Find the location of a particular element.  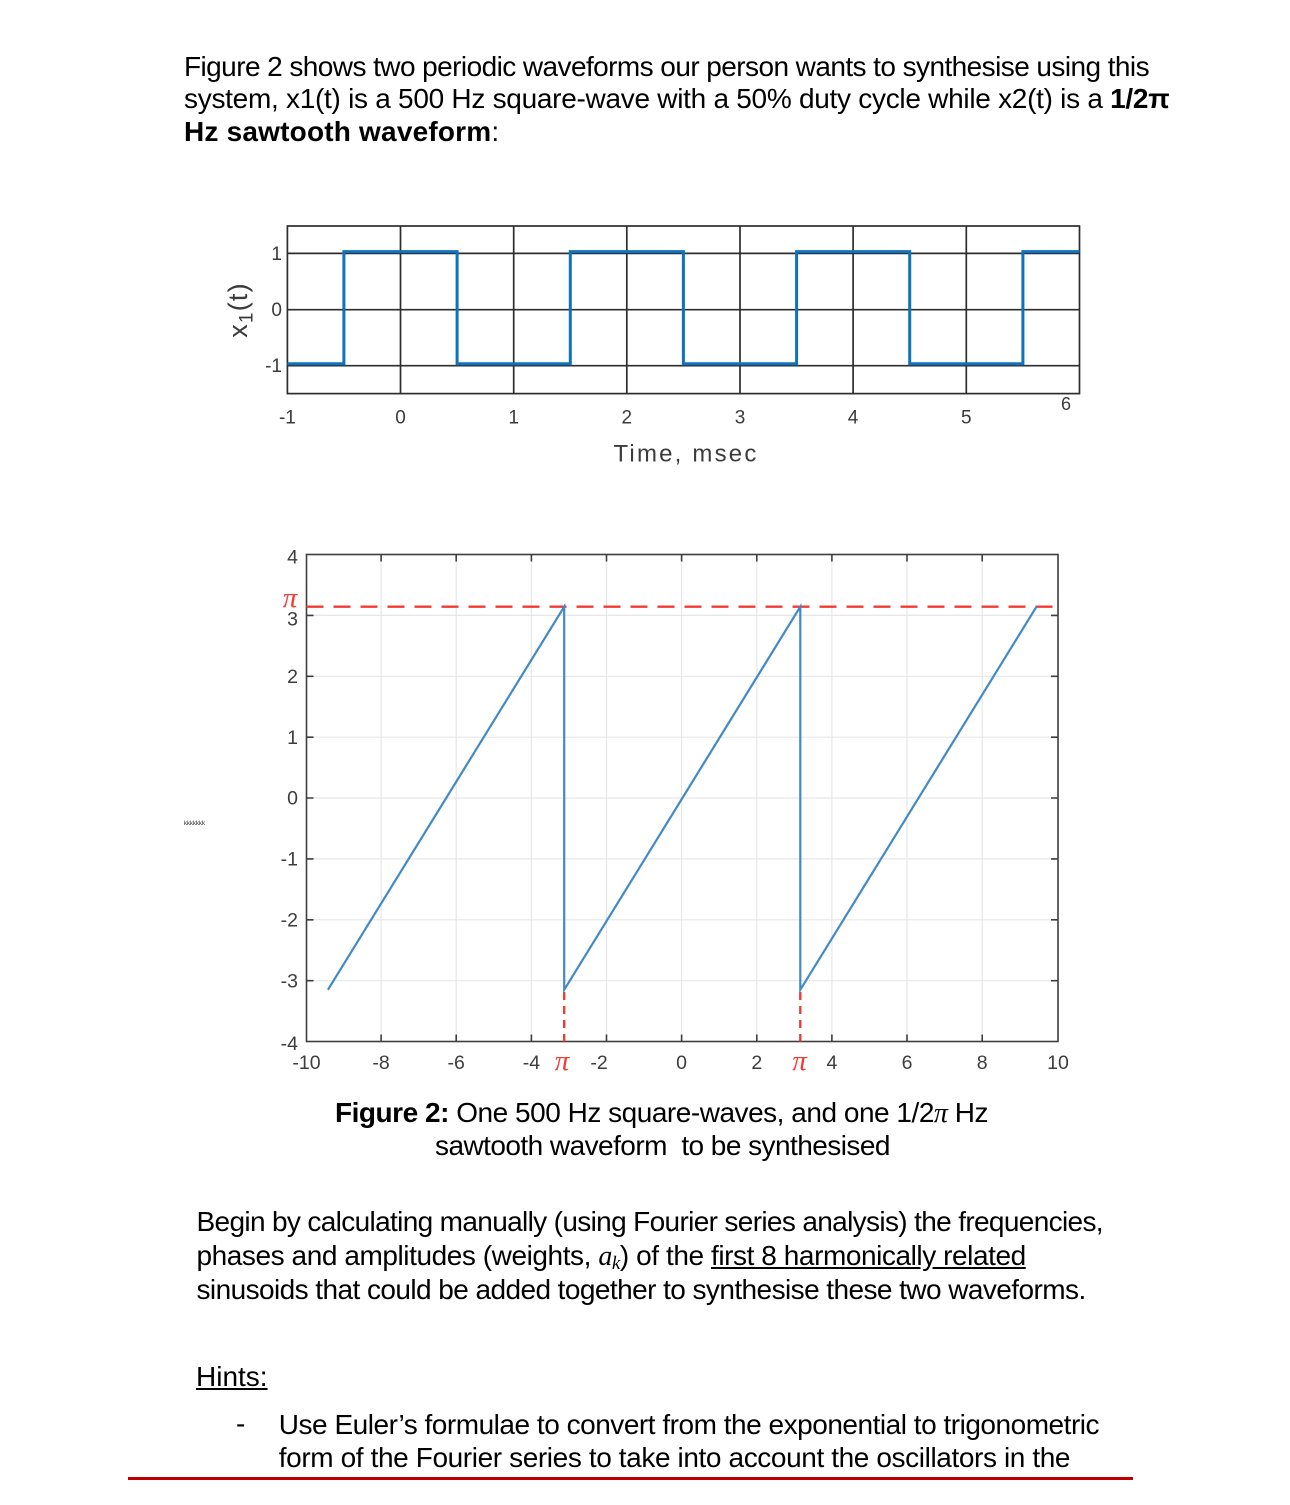

svg-text: -8 is located at coordinates (380, 1063).